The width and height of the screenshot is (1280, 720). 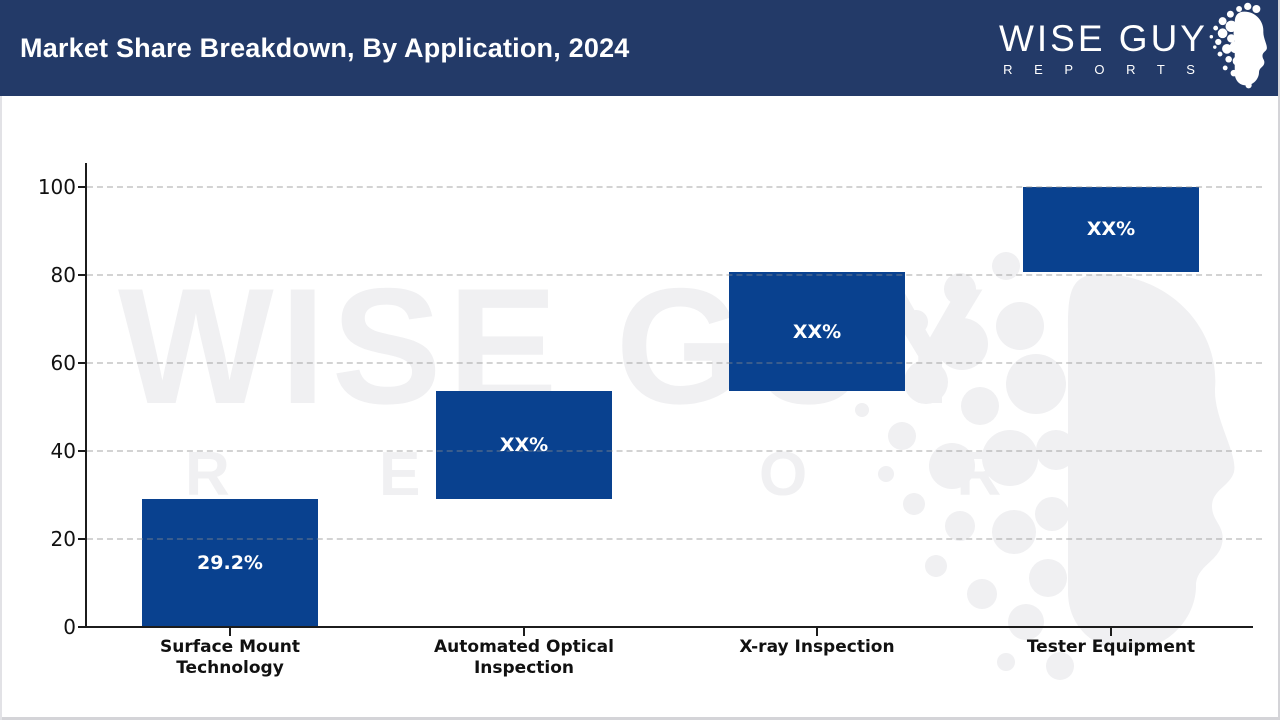 I want to click on x-axis-spine, so click(x=669, y=627).